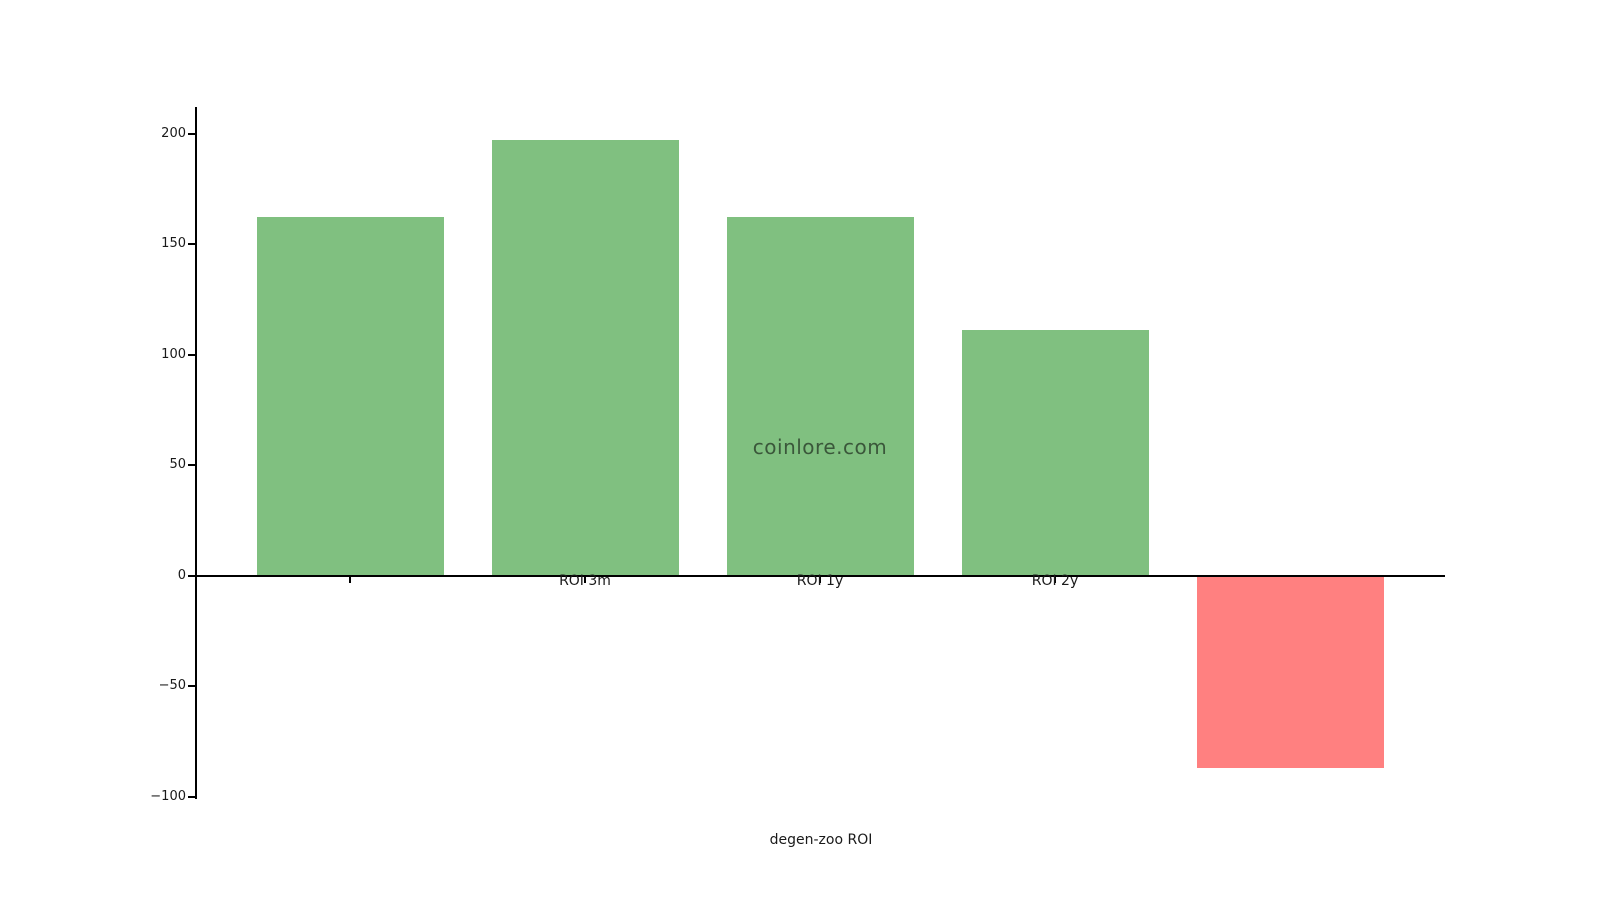 Image resolution: width=1600 pixels, height=900 pixels. What do you see at coordinates (181, 575) in the screenshot?
I see `y-tick-label-0: 0` at bounding box center [181, 575].